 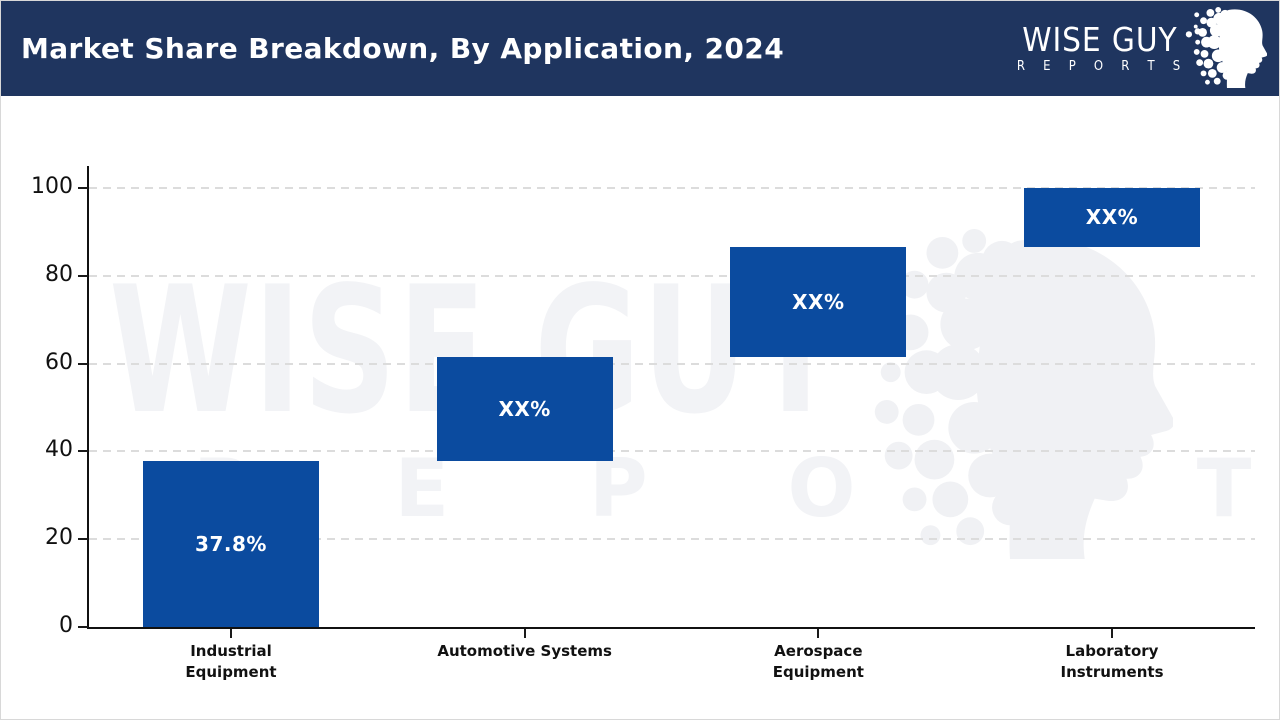 I want to click on y-axis-line, so click(x=88, y=397).